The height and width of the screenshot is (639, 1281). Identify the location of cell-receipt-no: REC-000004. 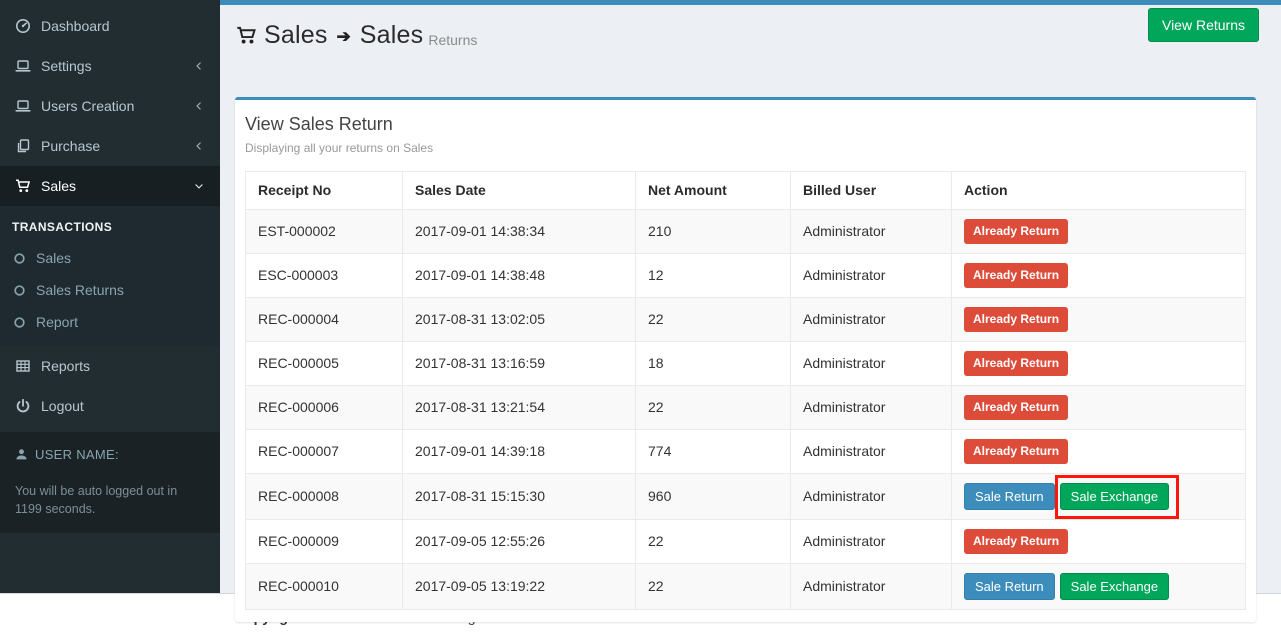
(324, 319).